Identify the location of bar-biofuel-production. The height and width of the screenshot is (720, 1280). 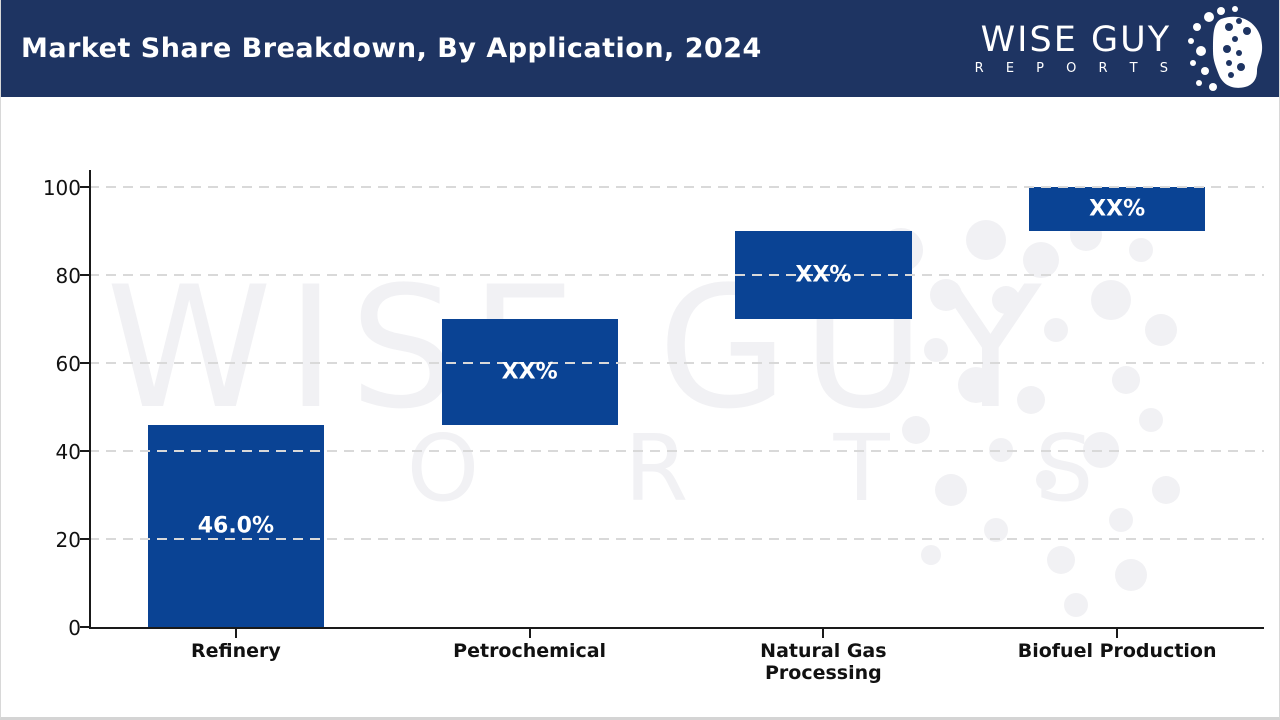
(1117, 209).